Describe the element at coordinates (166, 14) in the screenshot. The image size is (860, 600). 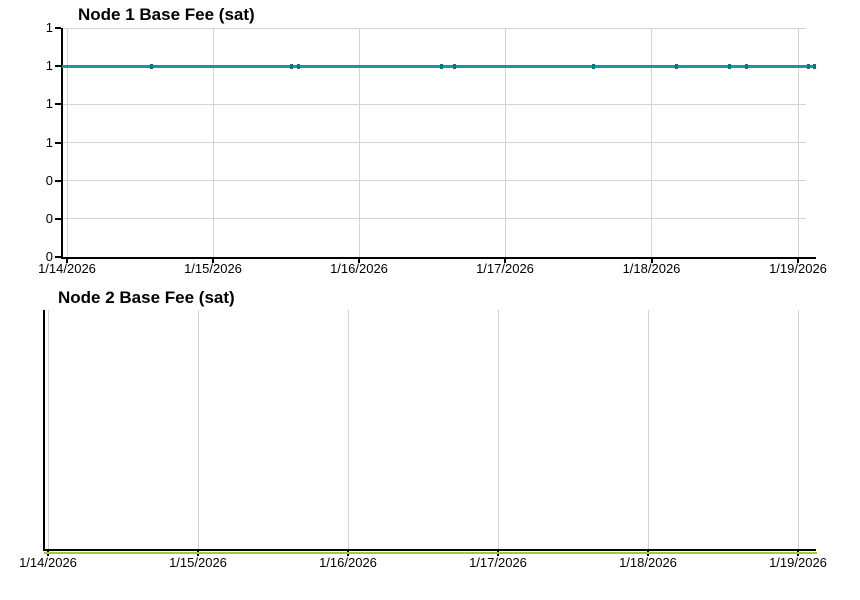
I see `chart-title: Node 1 Base Fee (sat)` at that location.